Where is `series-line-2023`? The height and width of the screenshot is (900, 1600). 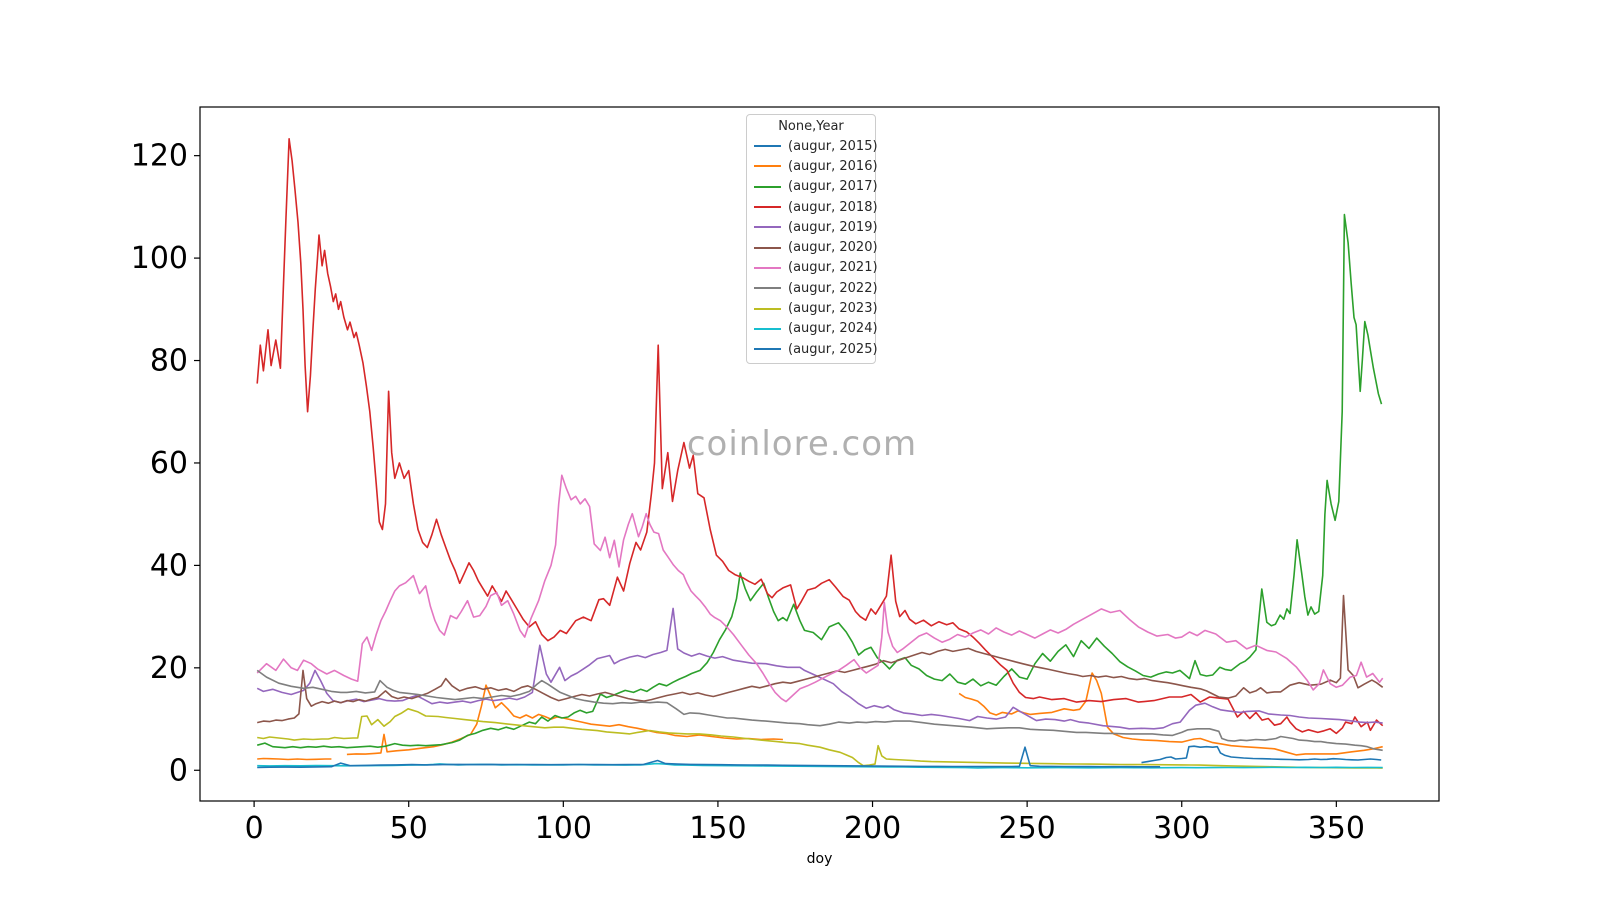
series-line-2023 is located at coordinates (820, 738).